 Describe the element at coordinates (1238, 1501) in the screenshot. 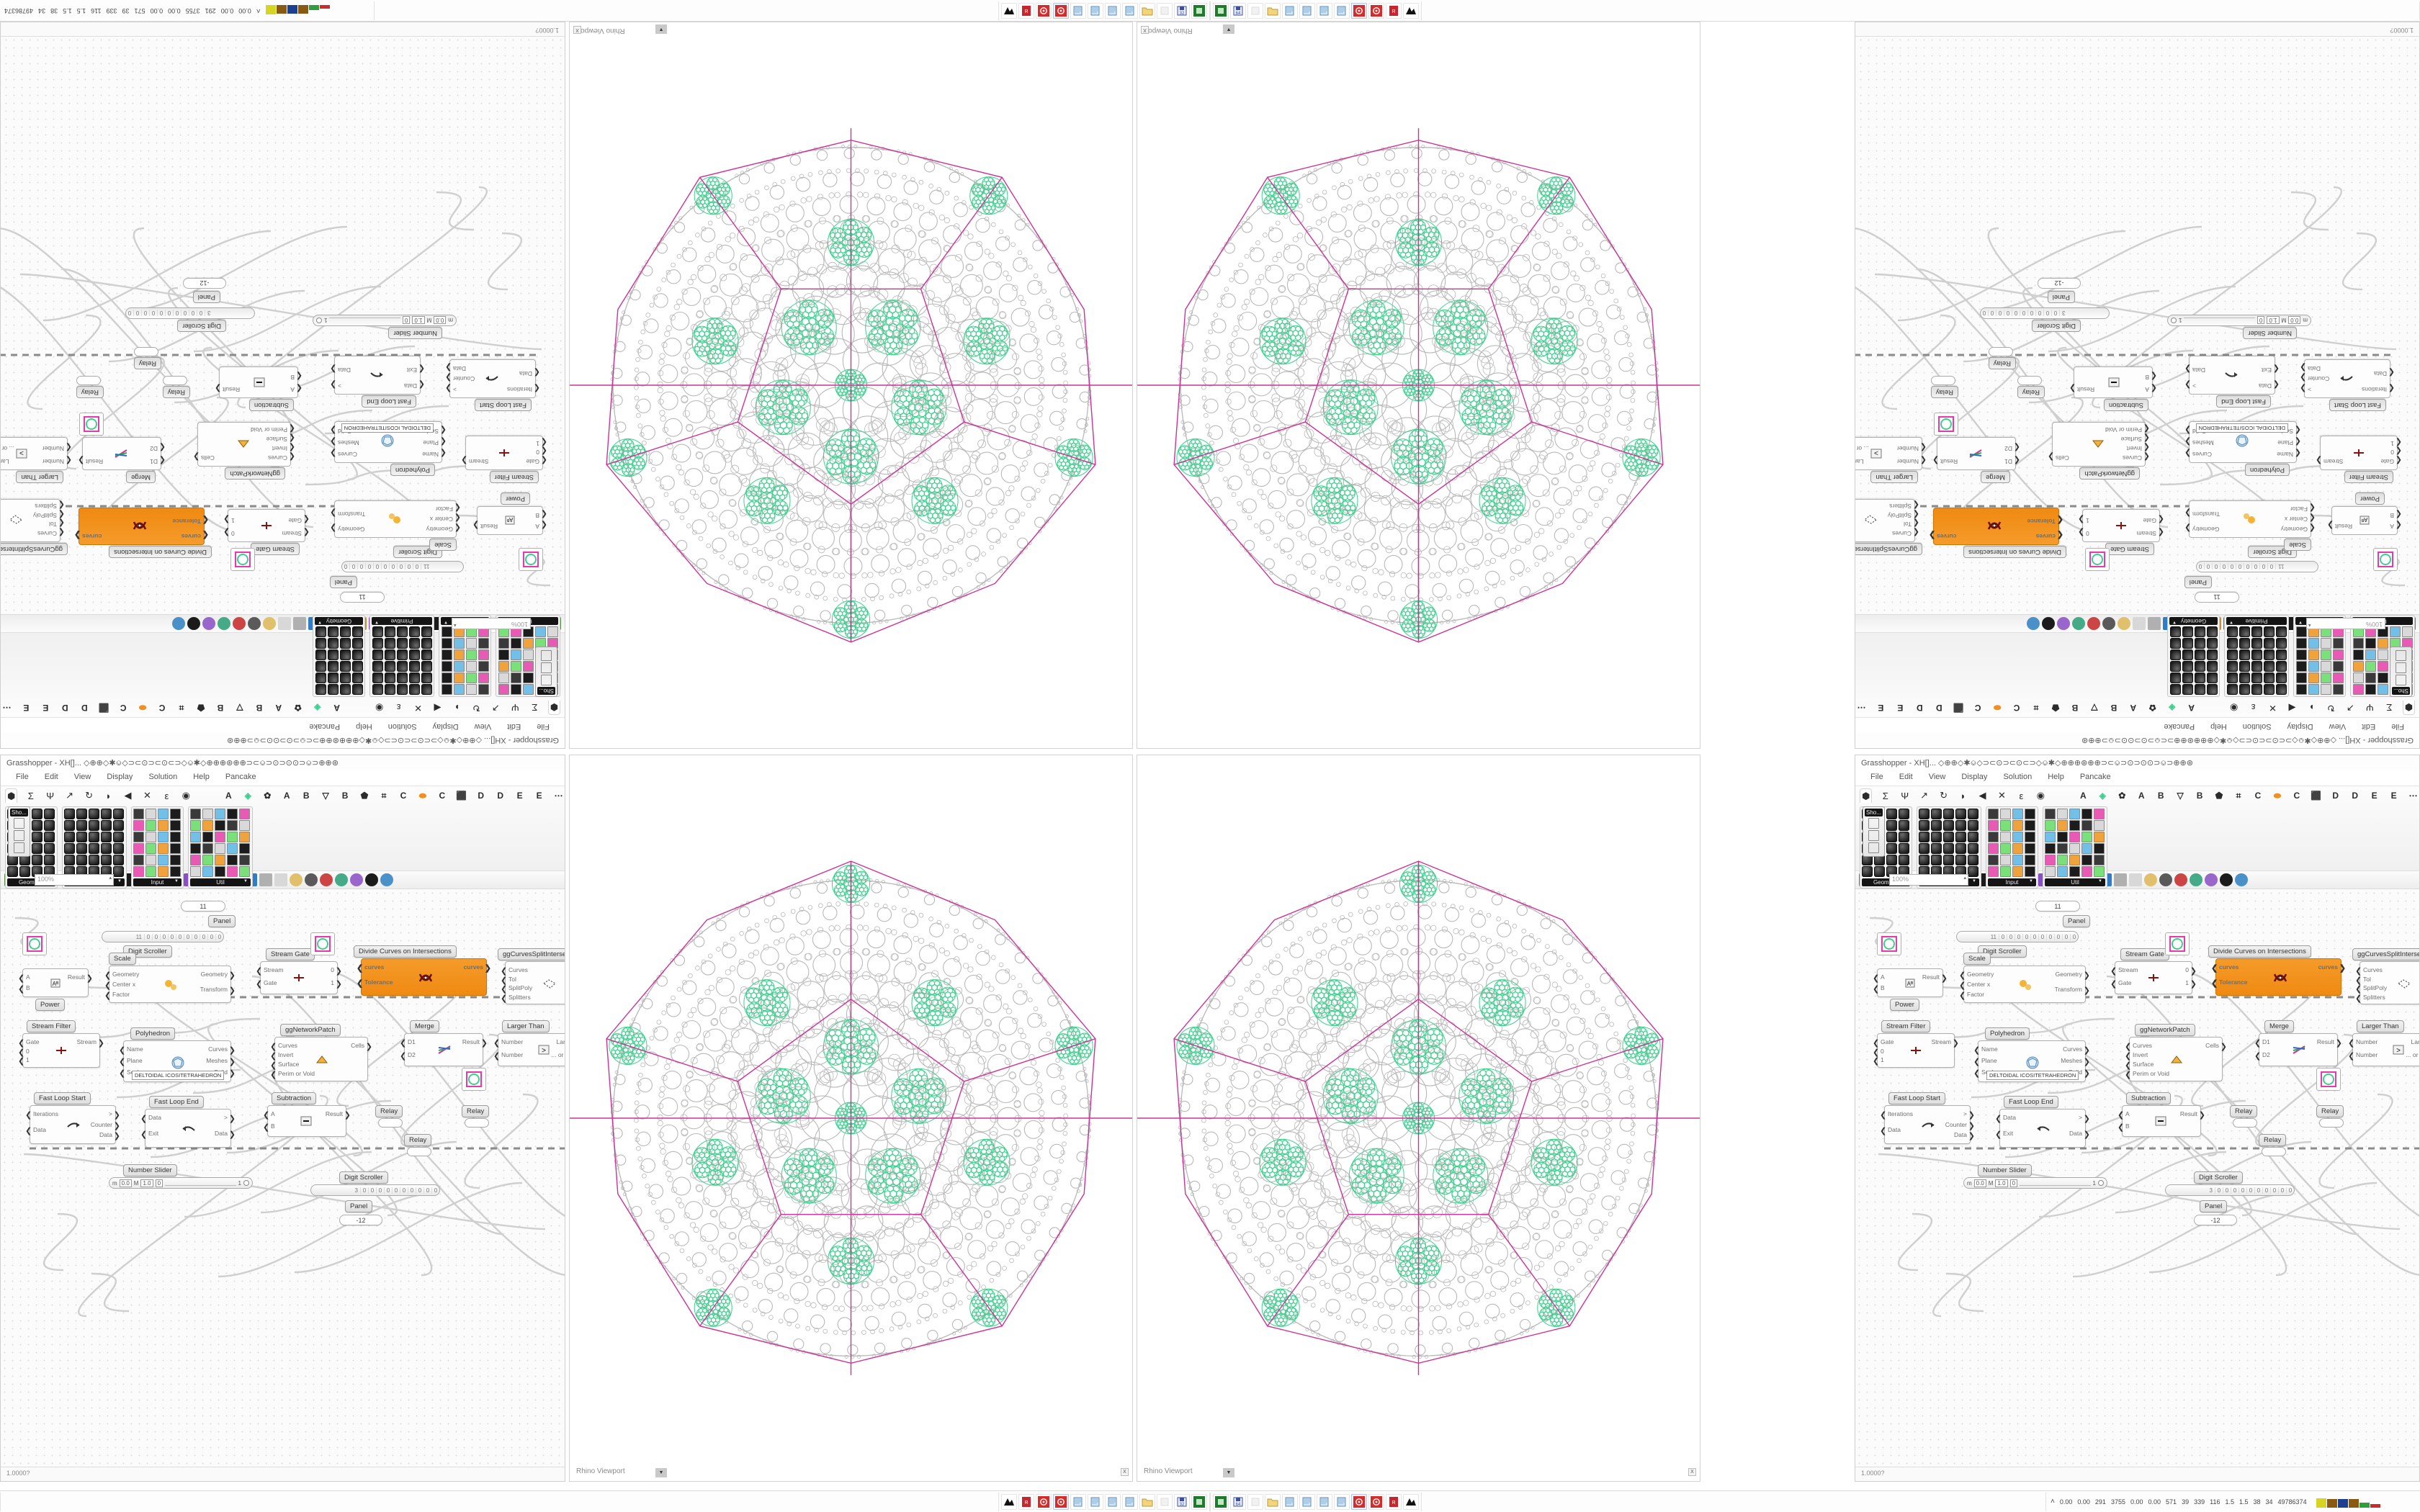

I see `taskbar-button: 64` at that location.